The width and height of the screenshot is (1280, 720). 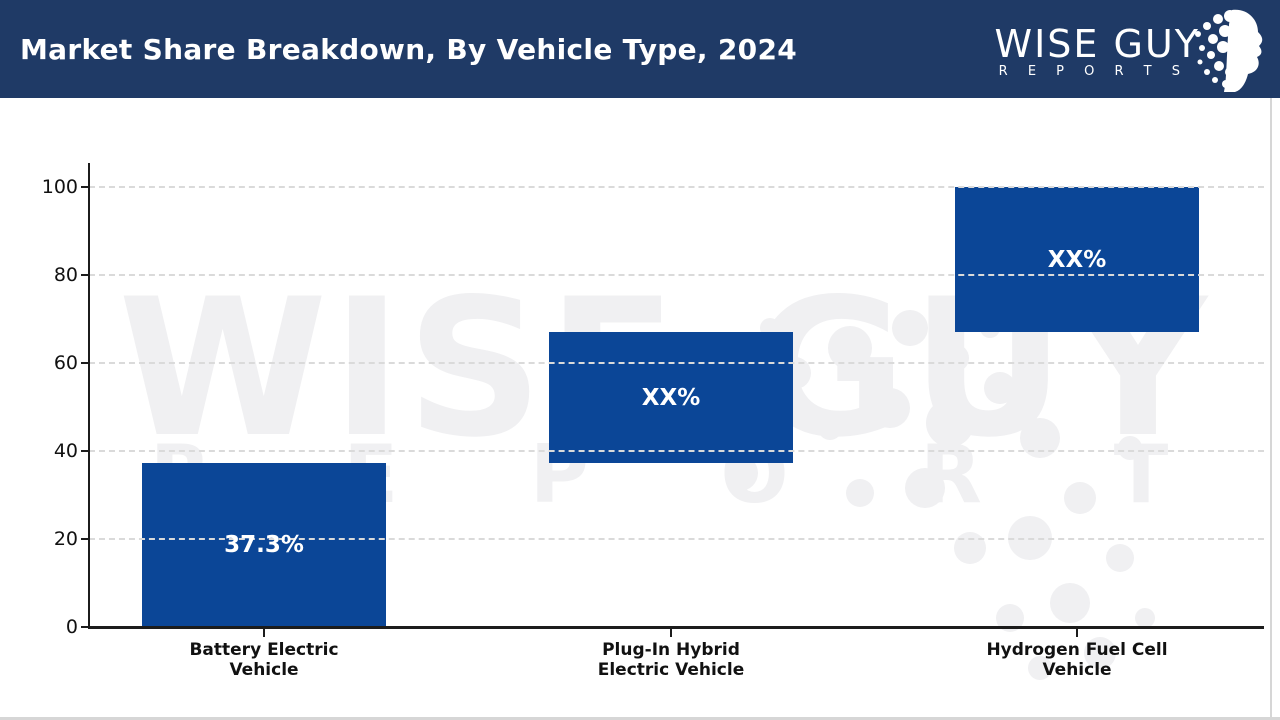 What do you see at coordinates (59, 187) in the screenshot?
I see `y-tick-label: 100` at bounding box center [59, 187].